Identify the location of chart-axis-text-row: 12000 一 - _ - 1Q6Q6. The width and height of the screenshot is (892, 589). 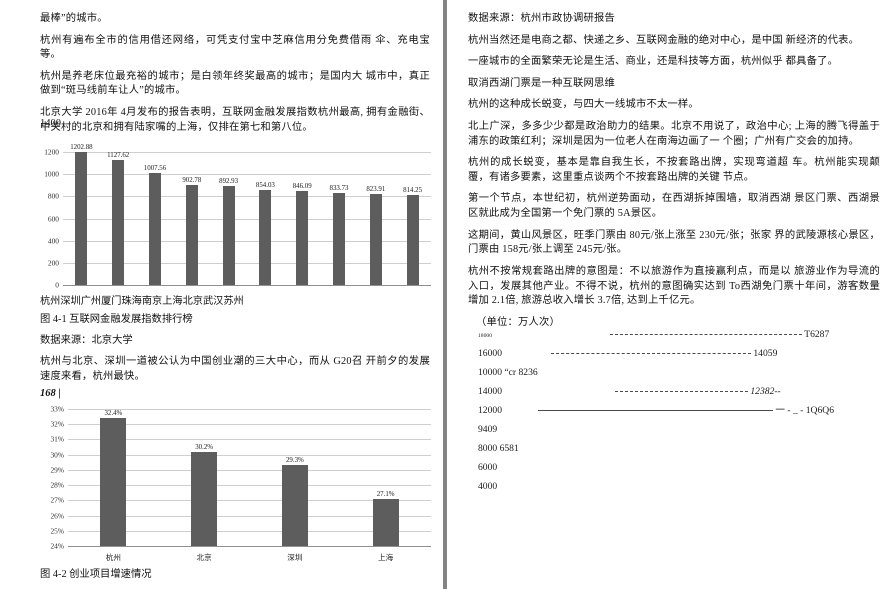
(684, 410).